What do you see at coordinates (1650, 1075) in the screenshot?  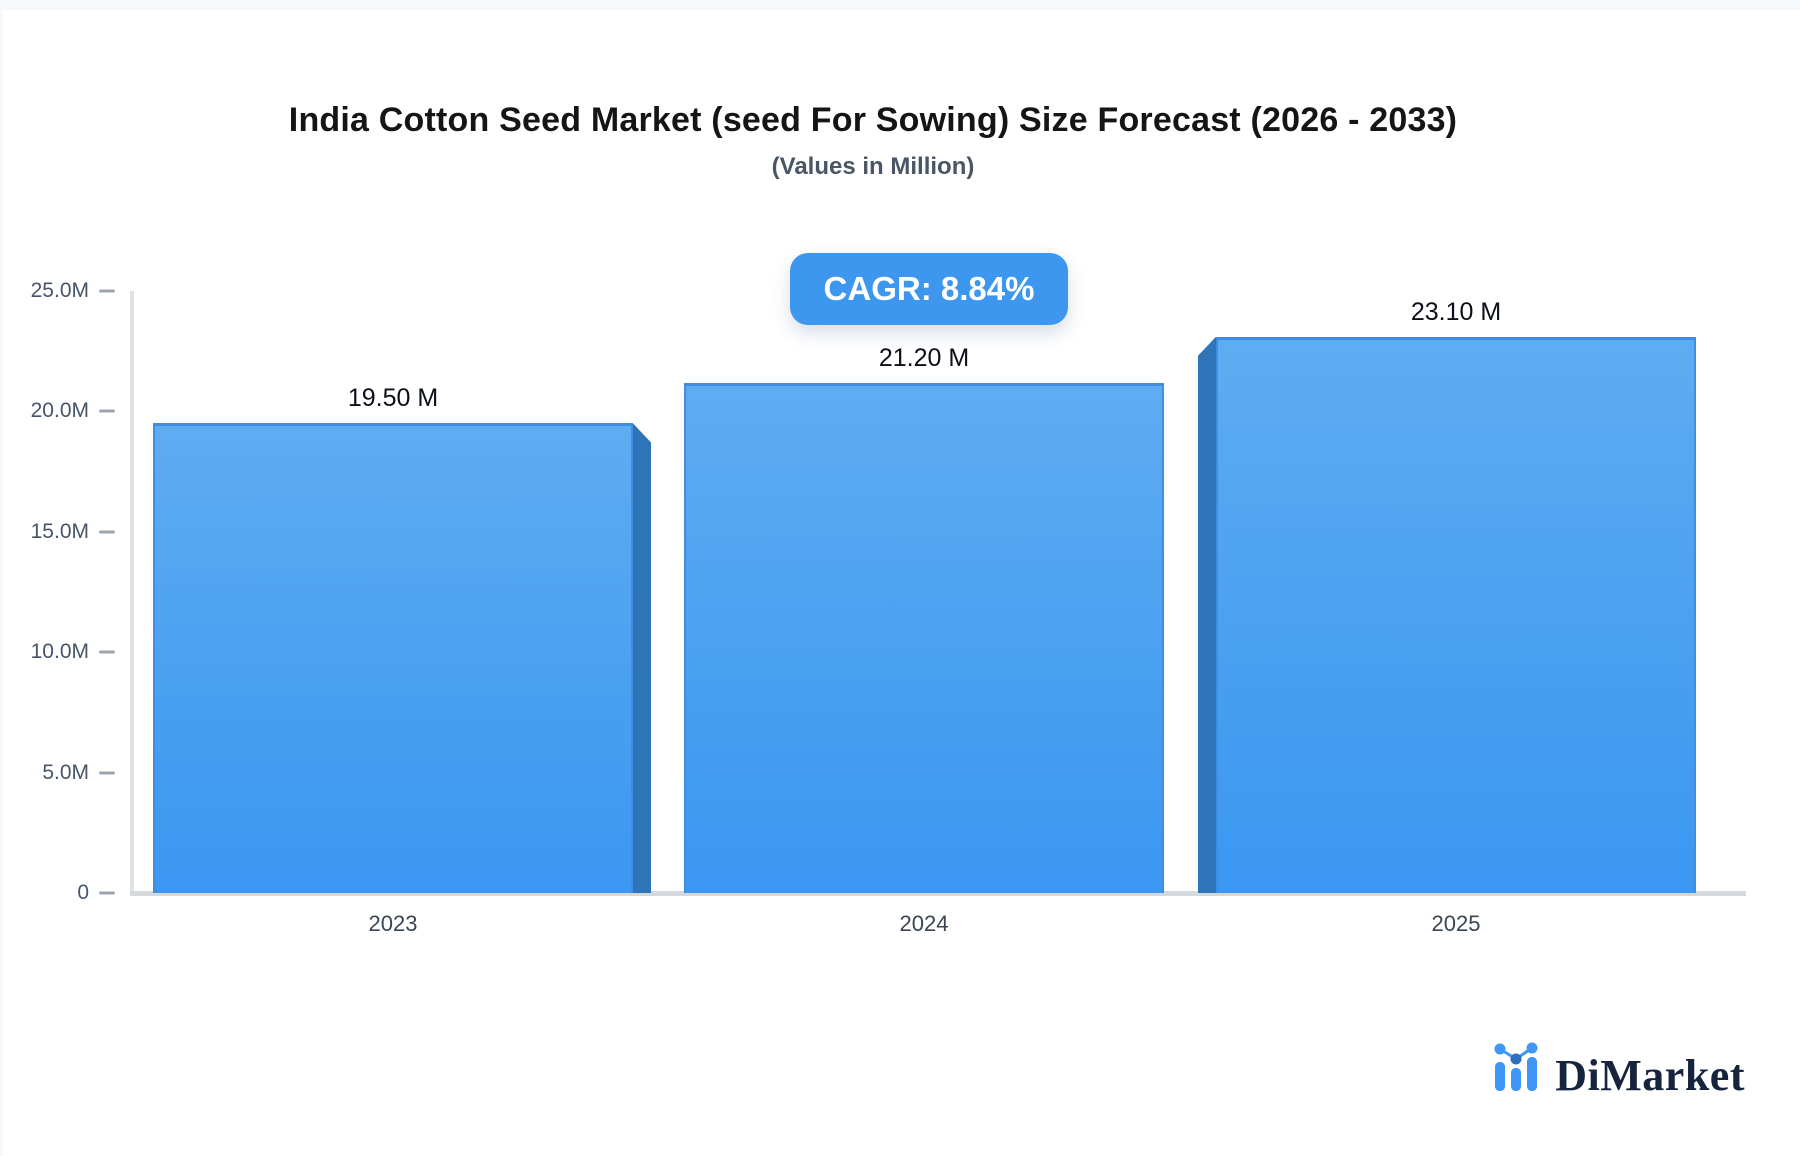 I see `dimarket-logo-text: DiMarket` at bounding box center [1650, 1075].